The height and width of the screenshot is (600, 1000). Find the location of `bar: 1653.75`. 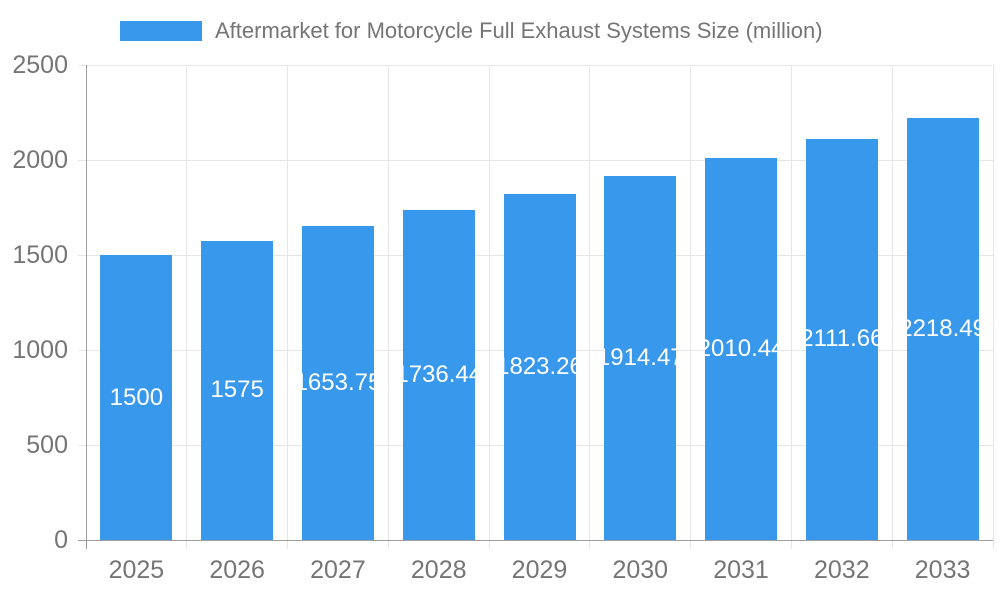

bar: 1653.75 is located at coordinates (337, 382).